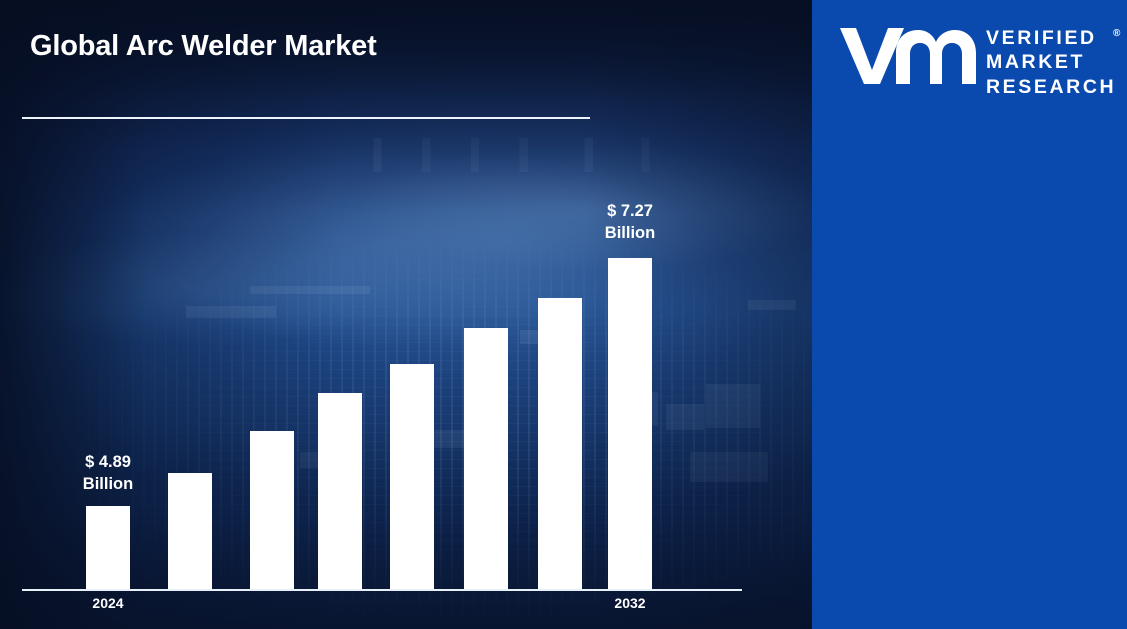  What do you see at coordinates (306, 118) in the screenshot?
I see `title-underline` at bounding box center [306, 118].